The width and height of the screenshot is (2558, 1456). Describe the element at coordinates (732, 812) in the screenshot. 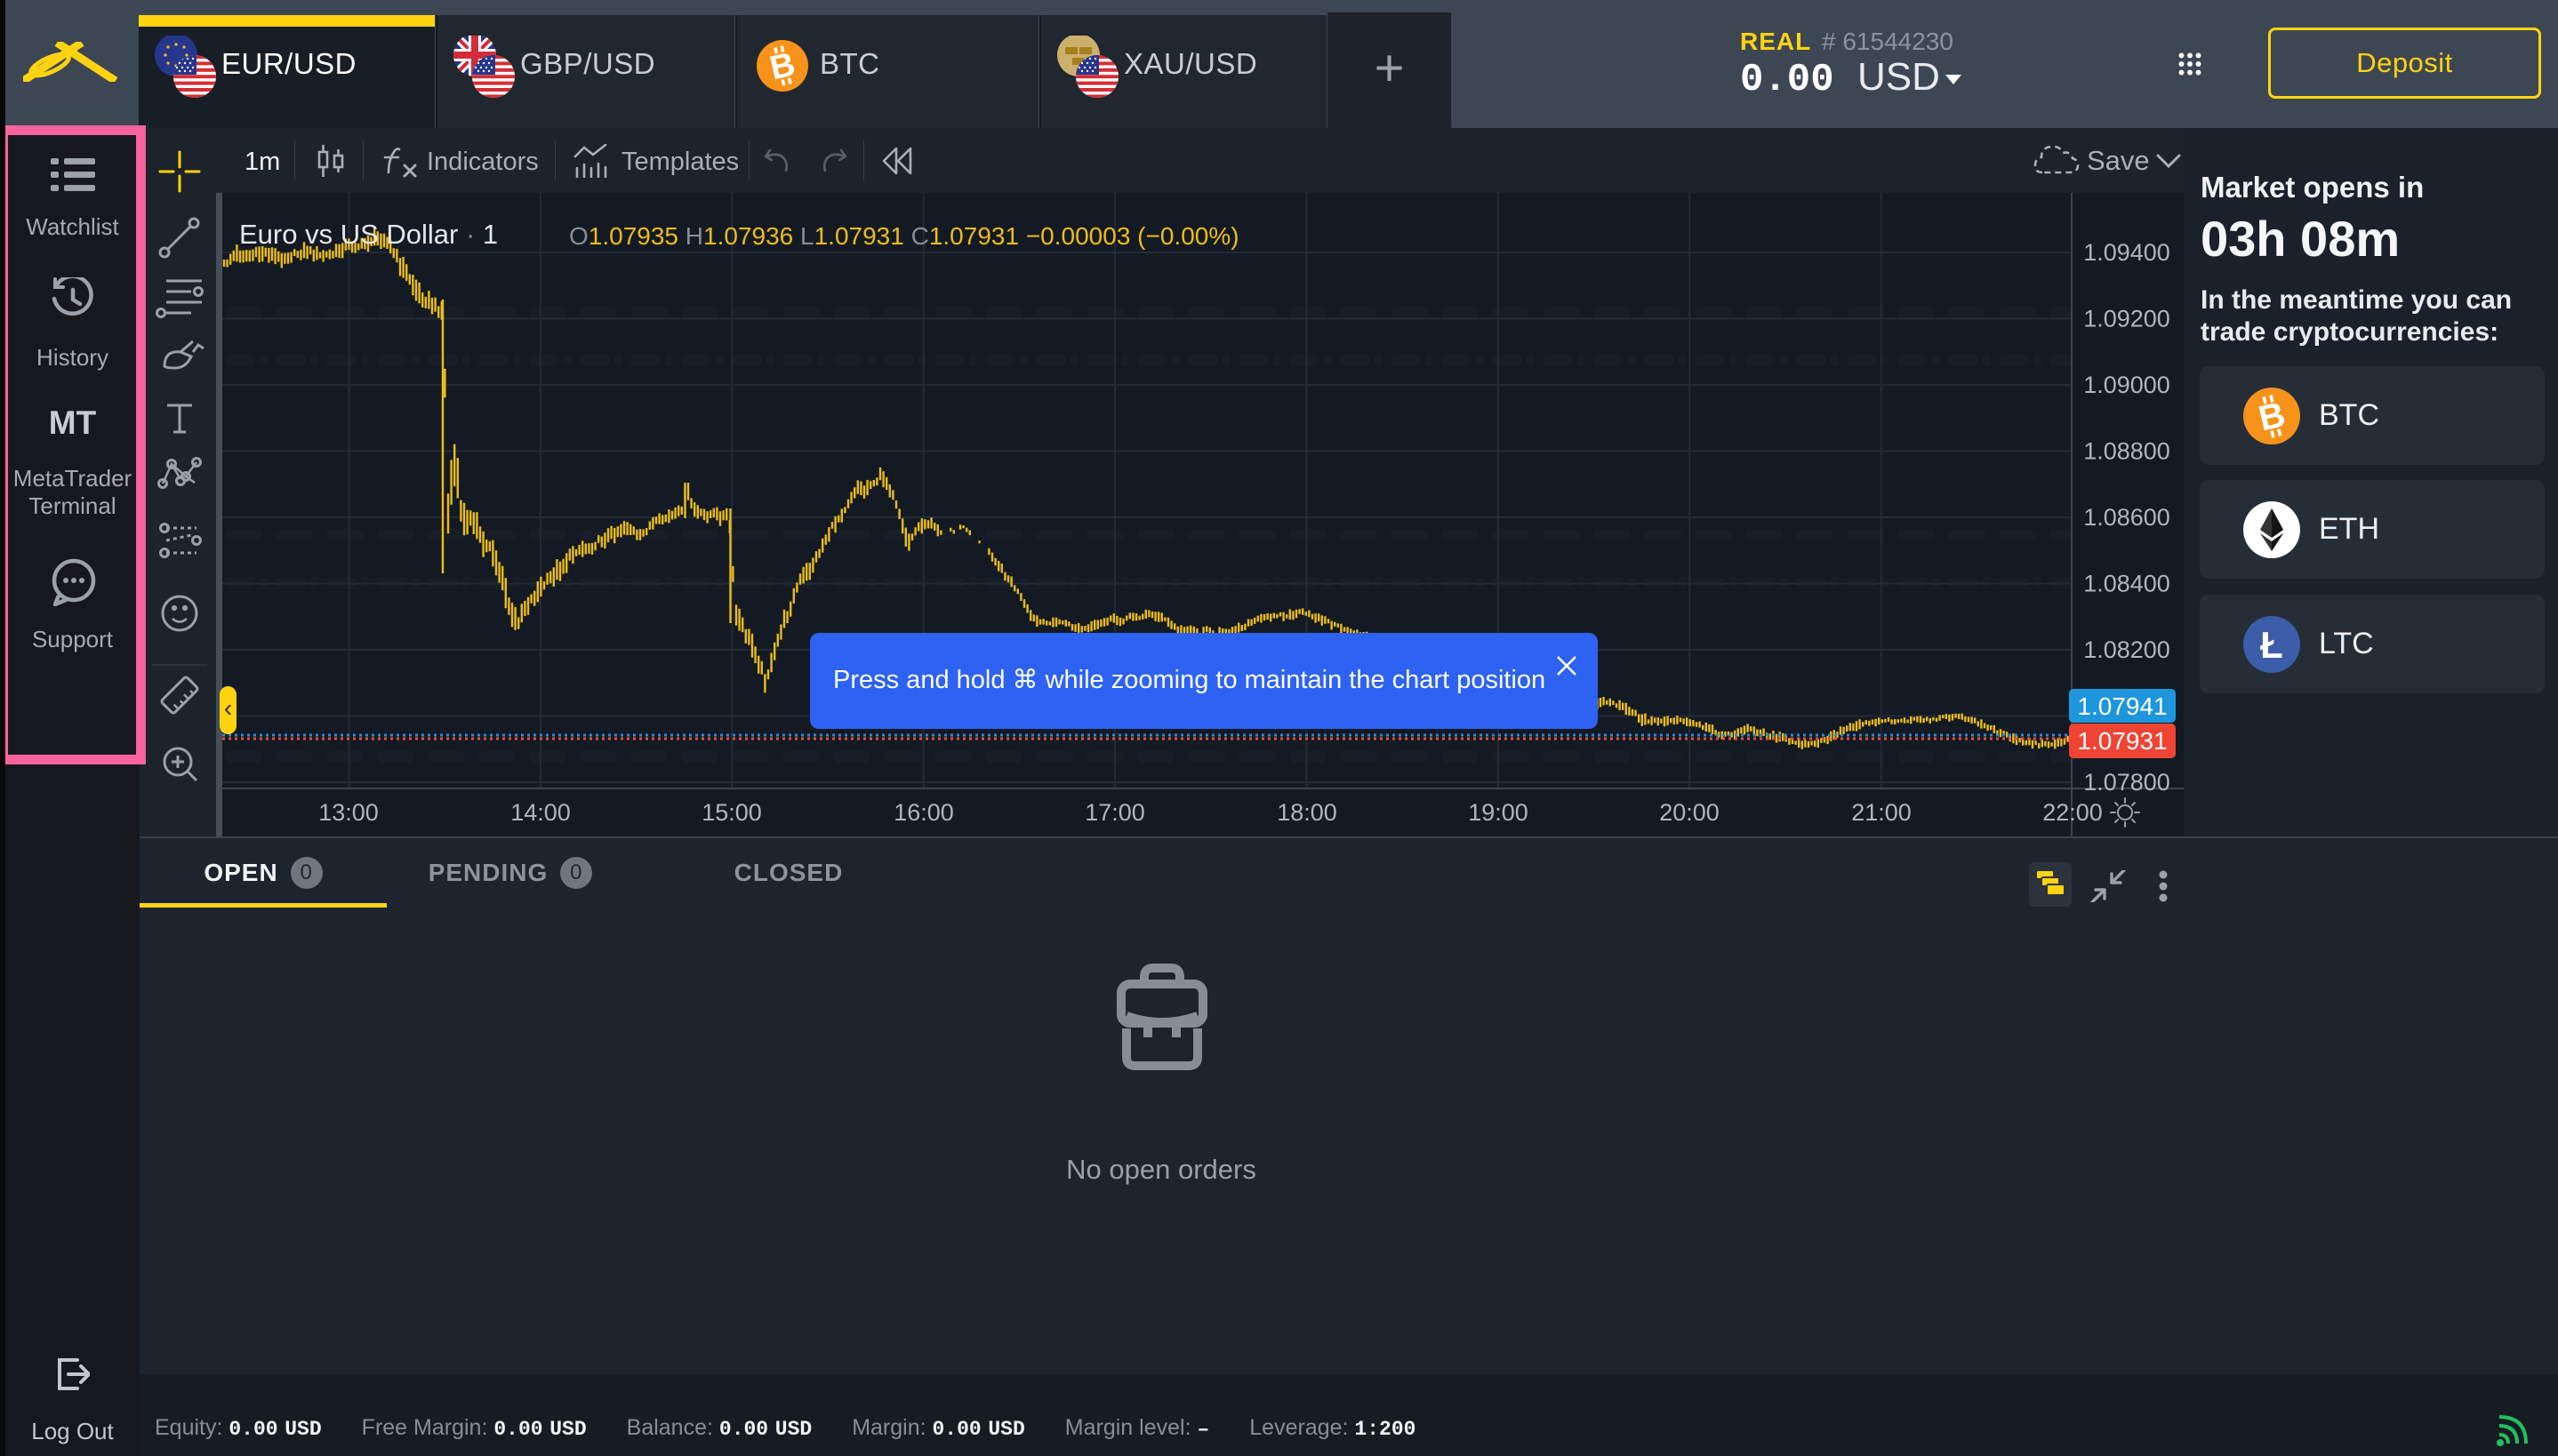

I see `svg-text: 15:00` at that location.